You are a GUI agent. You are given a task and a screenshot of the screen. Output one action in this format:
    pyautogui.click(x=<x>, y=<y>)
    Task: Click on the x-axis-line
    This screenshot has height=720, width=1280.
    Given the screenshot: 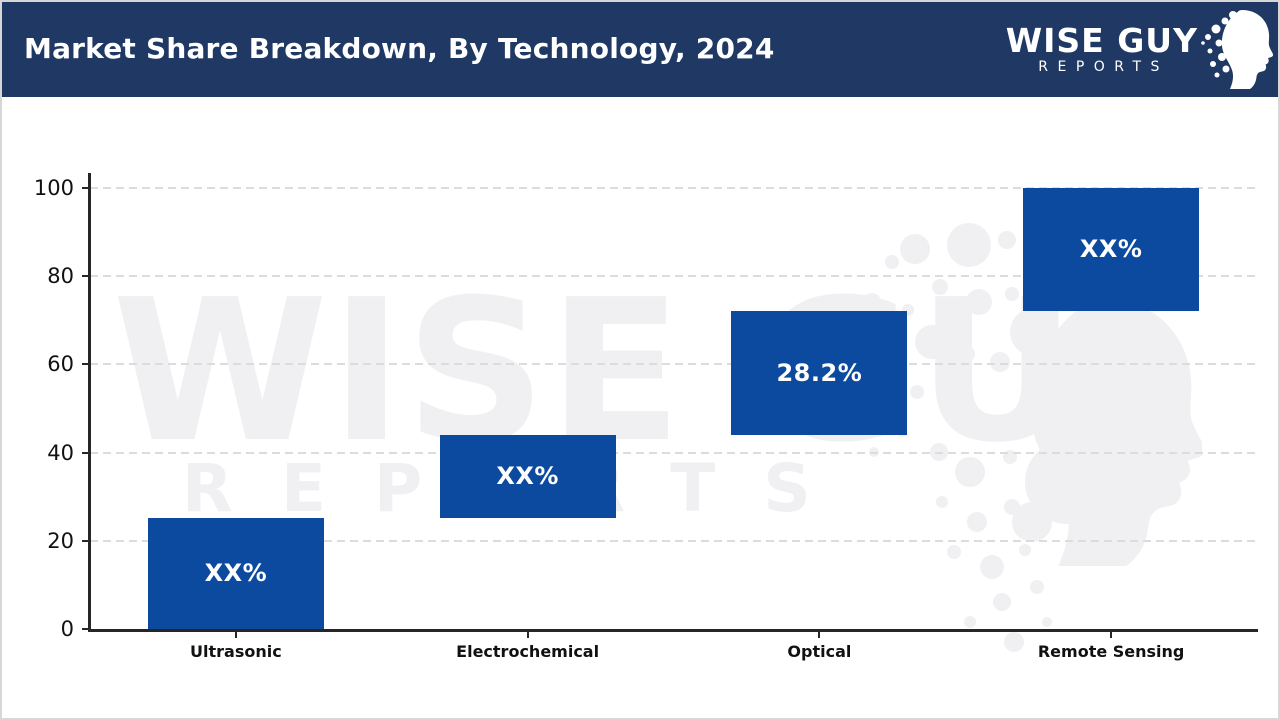 What is the action you would take?
    pyautogui.click(x=673, y=630)
    